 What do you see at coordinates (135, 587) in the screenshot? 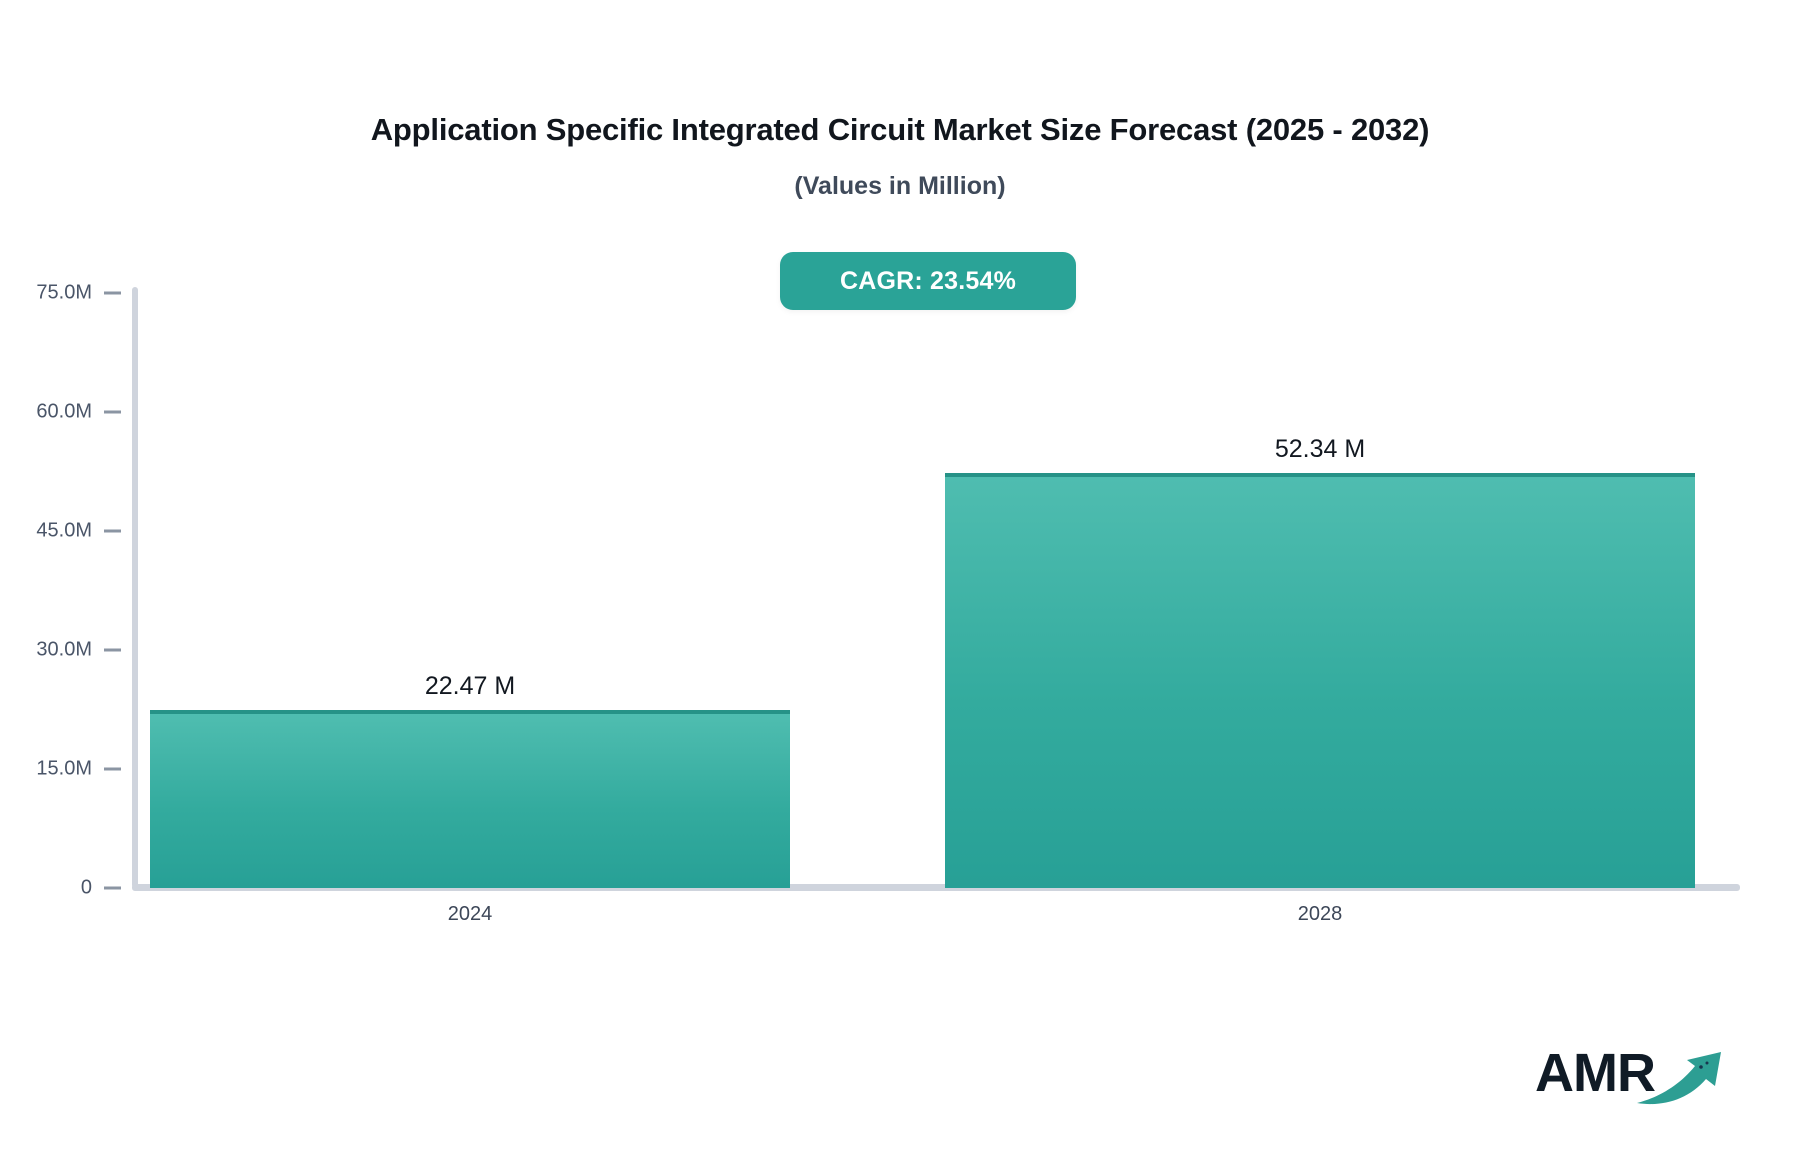
I see `y-axis-line` at bounding box center [135, 587].